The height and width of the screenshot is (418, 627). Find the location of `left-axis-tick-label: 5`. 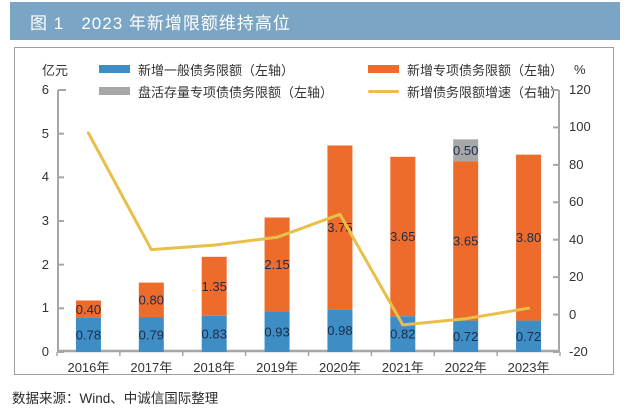

left-axis-tick-label: 5 is located at coordinates (45, 133).